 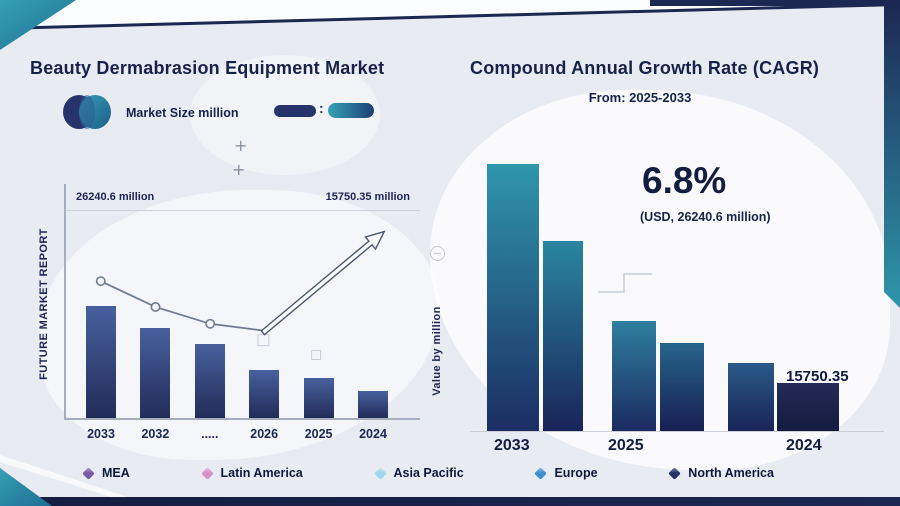 I want to click on legend-item: North America, so click(x=721, y=473).